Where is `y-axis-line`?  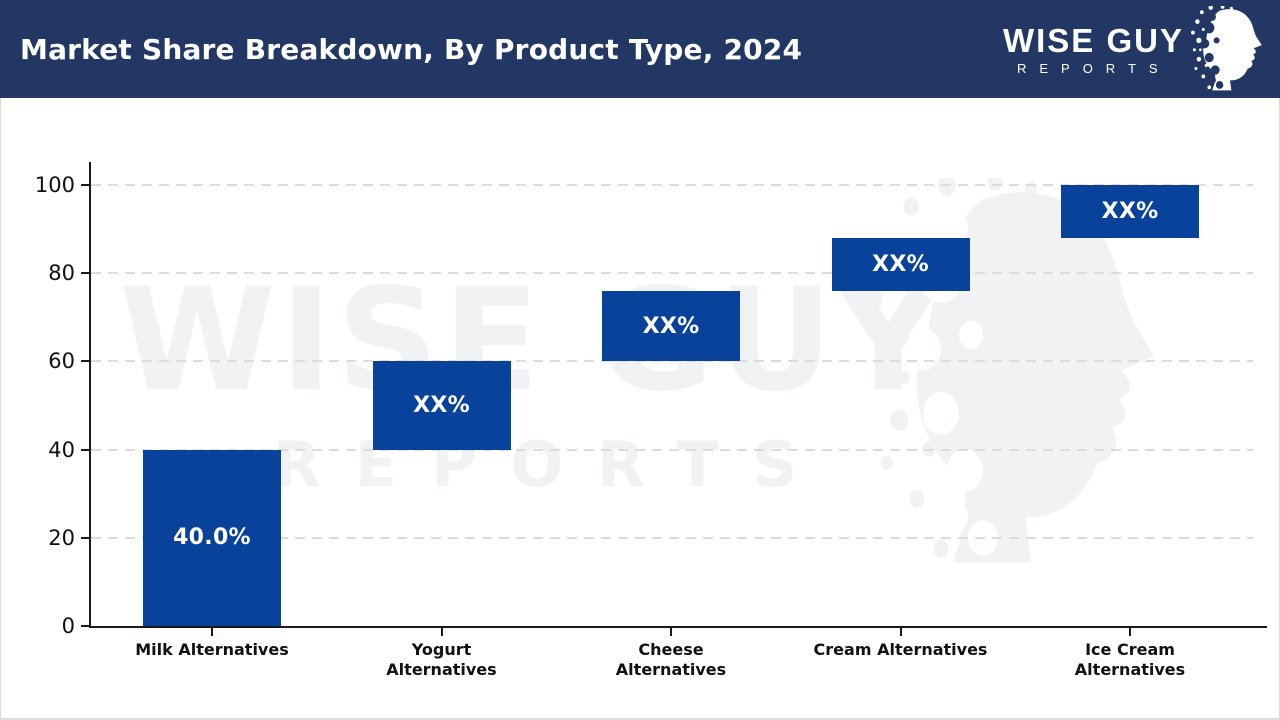
y-axis-line is located at coordinates (90, 395).